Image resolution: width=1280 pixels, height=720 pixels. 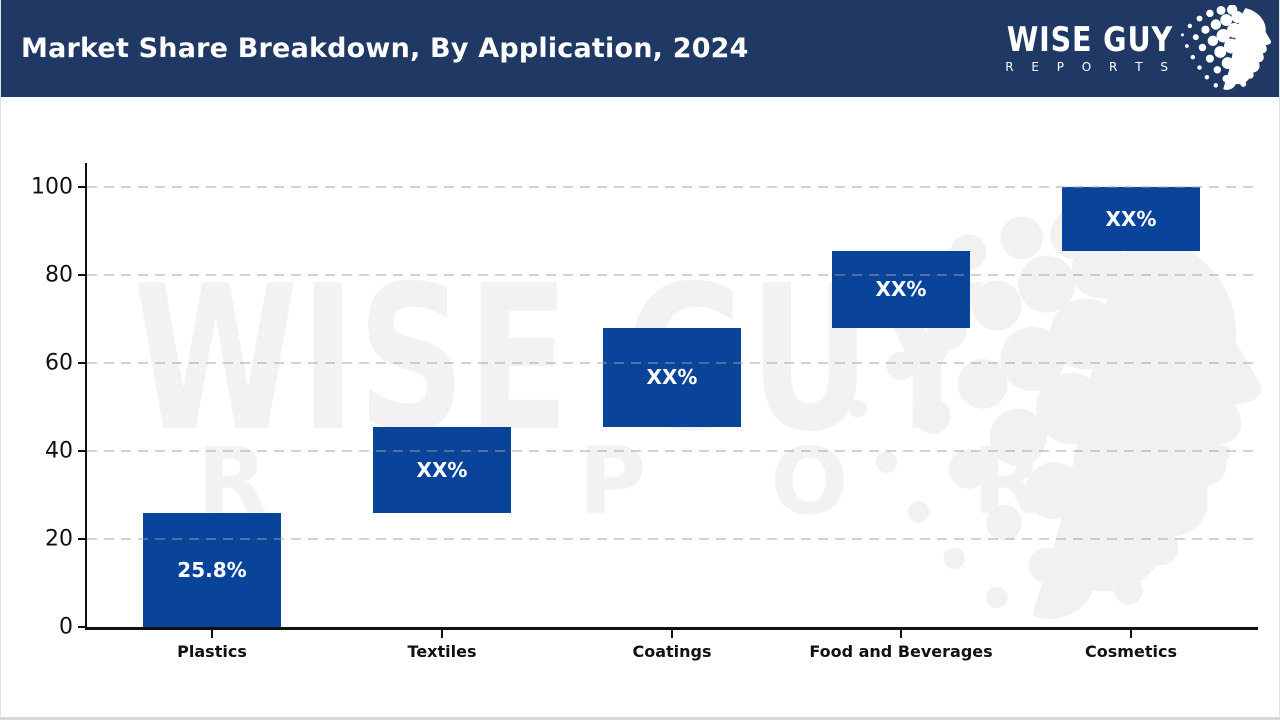 I want to click on bar-plastics, so click(x=212, y=570).